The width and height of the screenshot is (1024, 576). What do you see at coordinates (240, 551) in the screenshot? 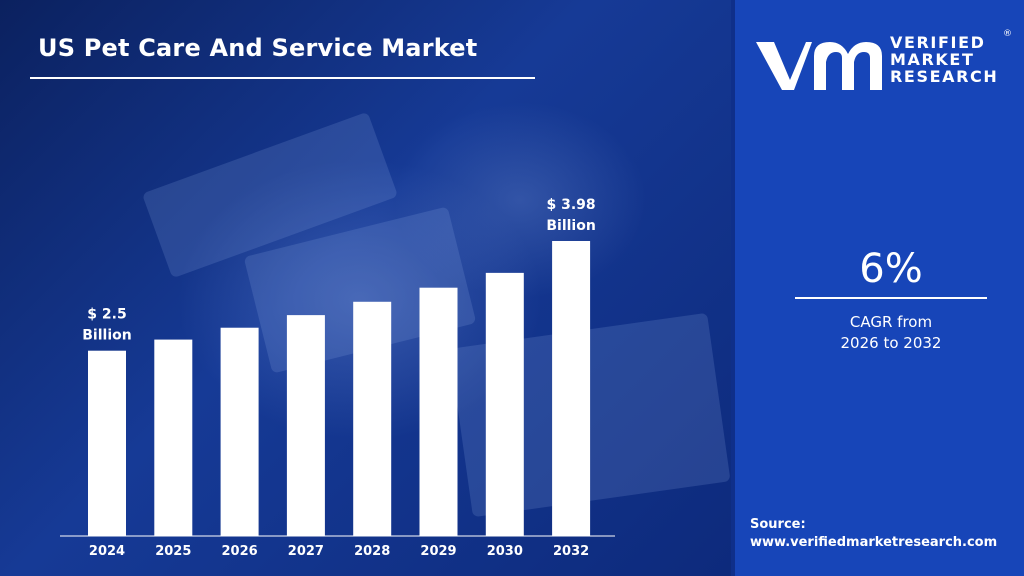
I see `x-tick-label: 2026` at bounding box center [240, 551].